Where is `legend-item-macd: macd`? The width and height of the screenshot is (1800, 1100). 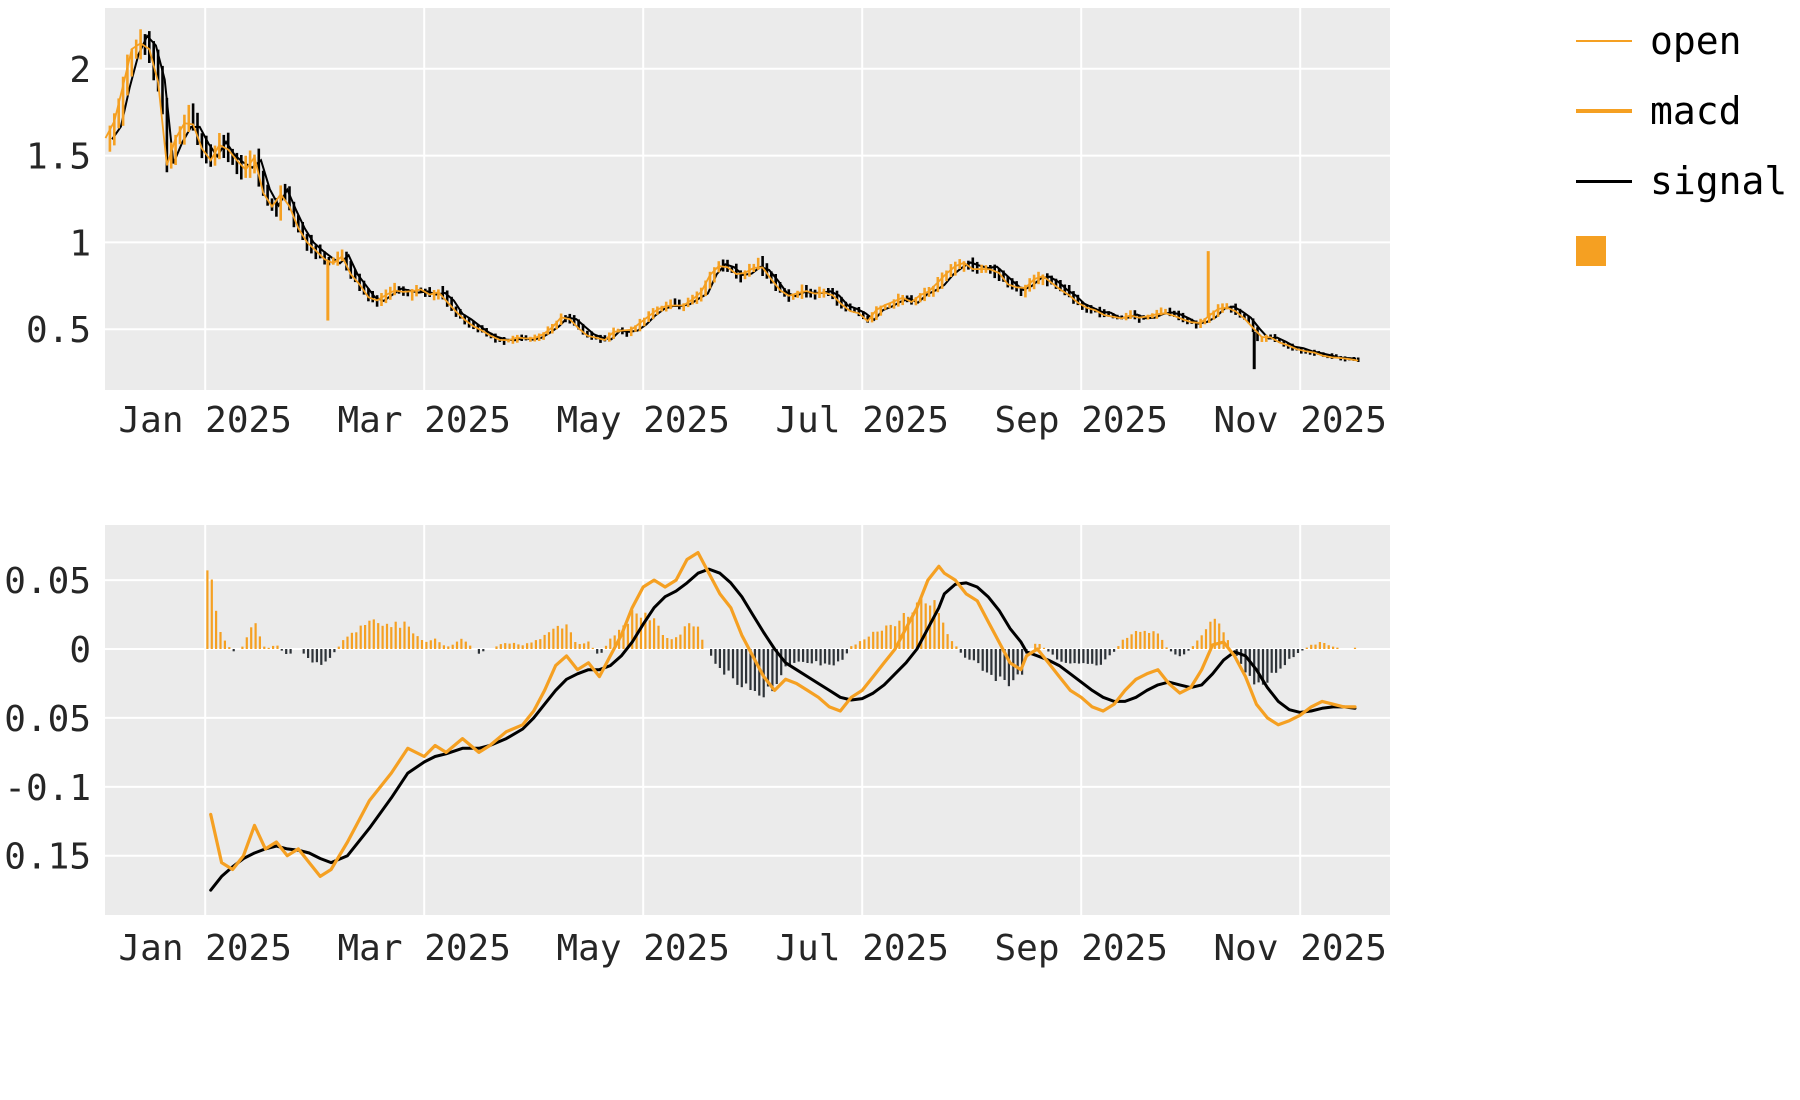 legend-item-macd: macd is located at coordinates (1681, 111).